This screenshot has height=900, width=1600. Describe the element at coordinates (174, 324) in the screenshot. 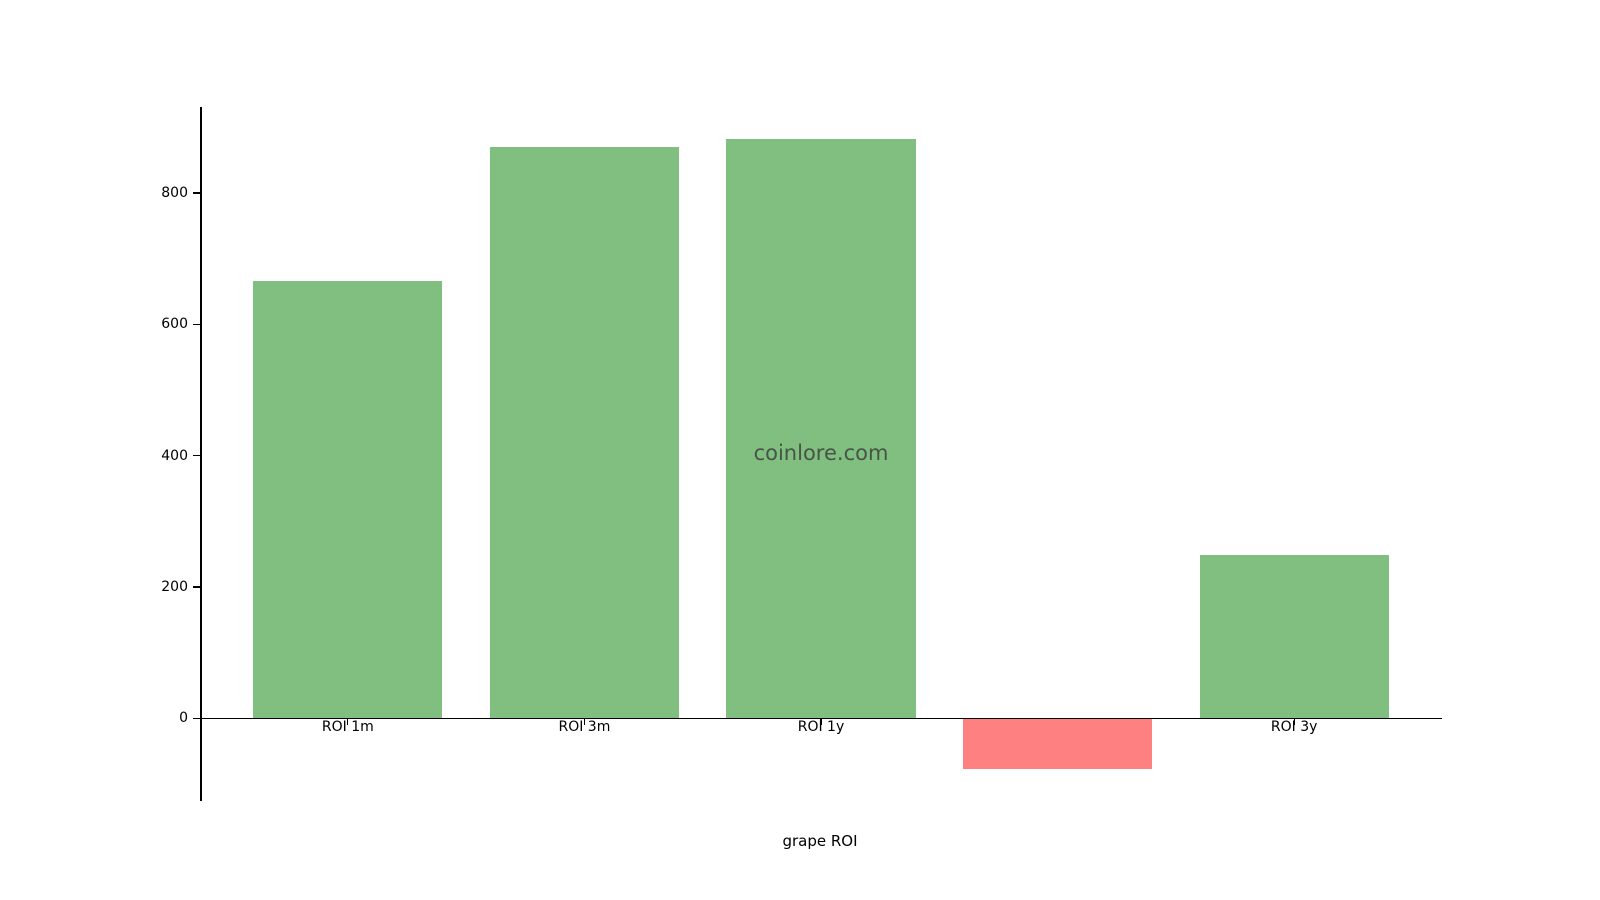

I see `y-tick-label: 600` at that location.